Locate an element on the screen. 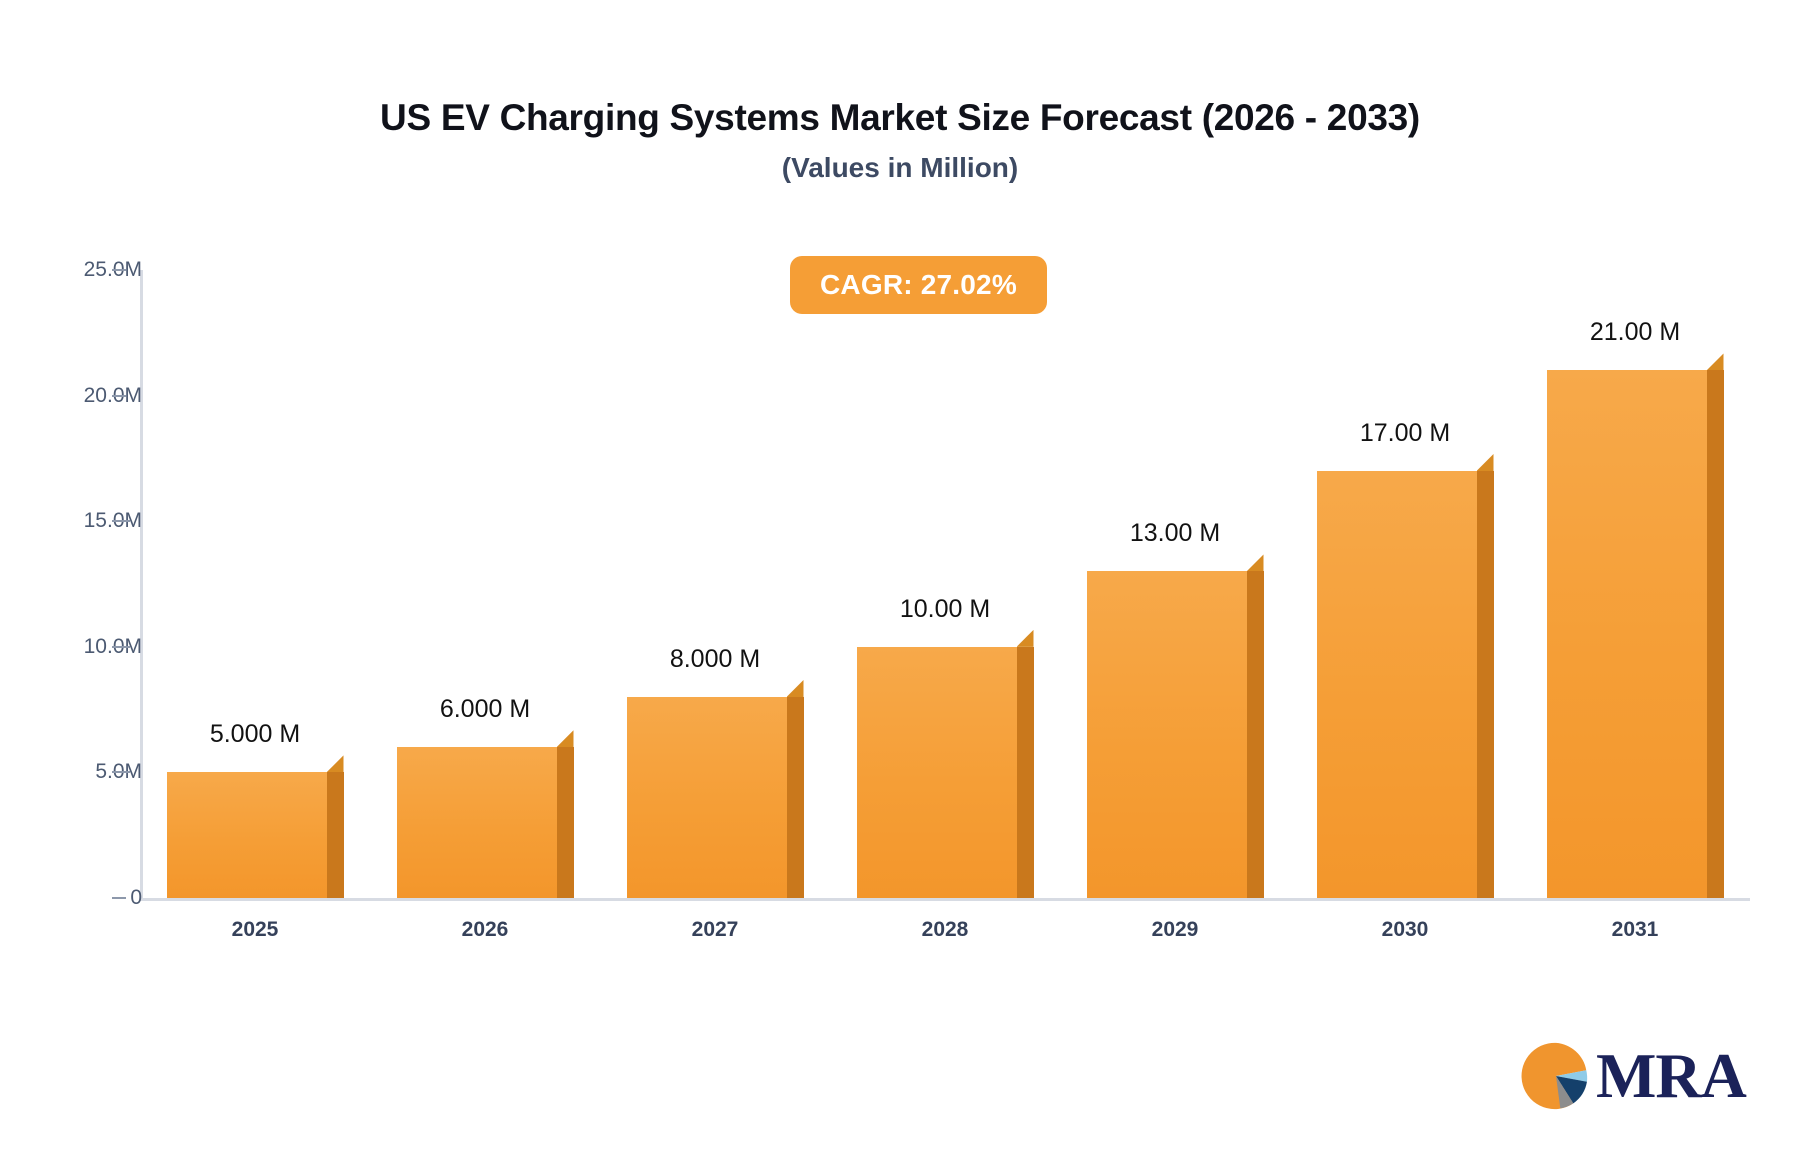 The height and width of the screenshot is (1156, 1800). x-axis-tick-label: 2026 is located at coordinates (485, 929).